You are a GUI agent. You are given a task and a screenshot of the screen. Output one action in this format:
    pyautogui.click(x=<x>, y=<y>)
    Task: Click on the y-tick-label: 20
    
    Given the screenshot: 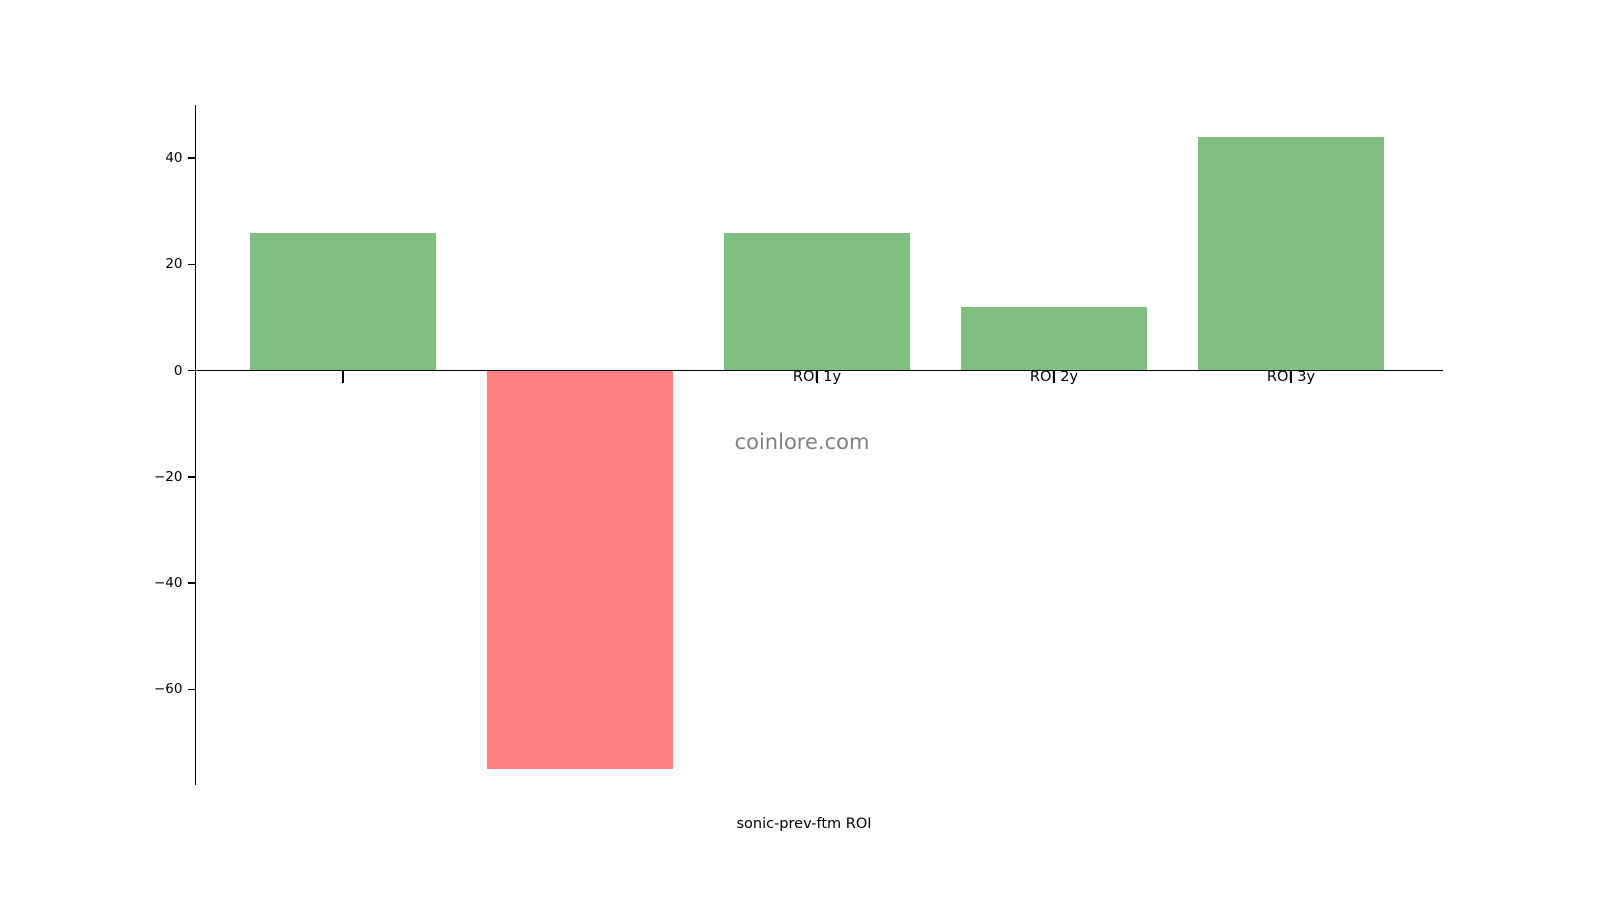 What is the action you would take?
    pyautogui.click(x=174, y=264)
    